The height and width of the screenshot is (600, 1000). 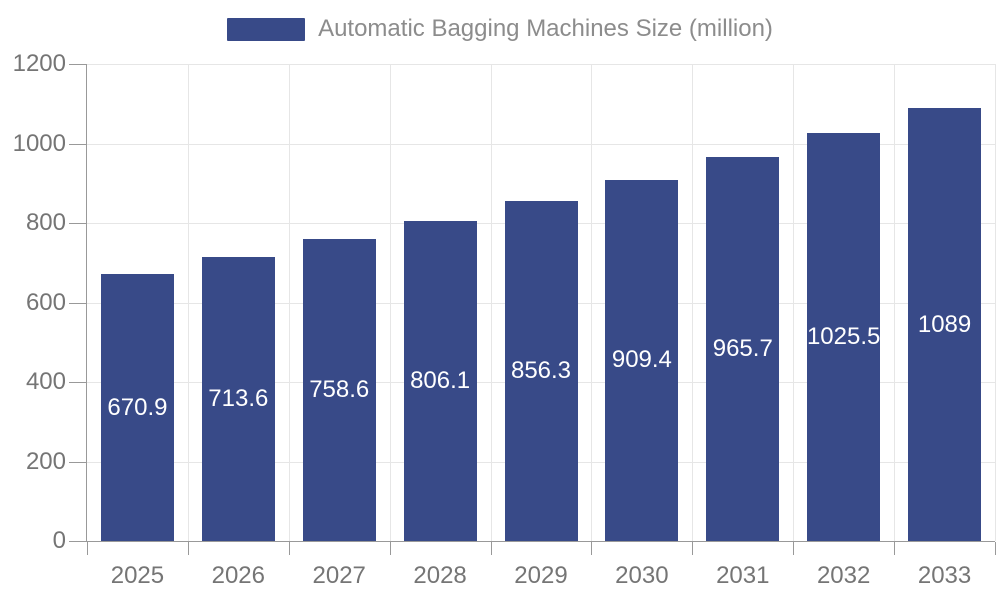 I want to click on y-tick-label: 1200, so click(x=39, y=63).